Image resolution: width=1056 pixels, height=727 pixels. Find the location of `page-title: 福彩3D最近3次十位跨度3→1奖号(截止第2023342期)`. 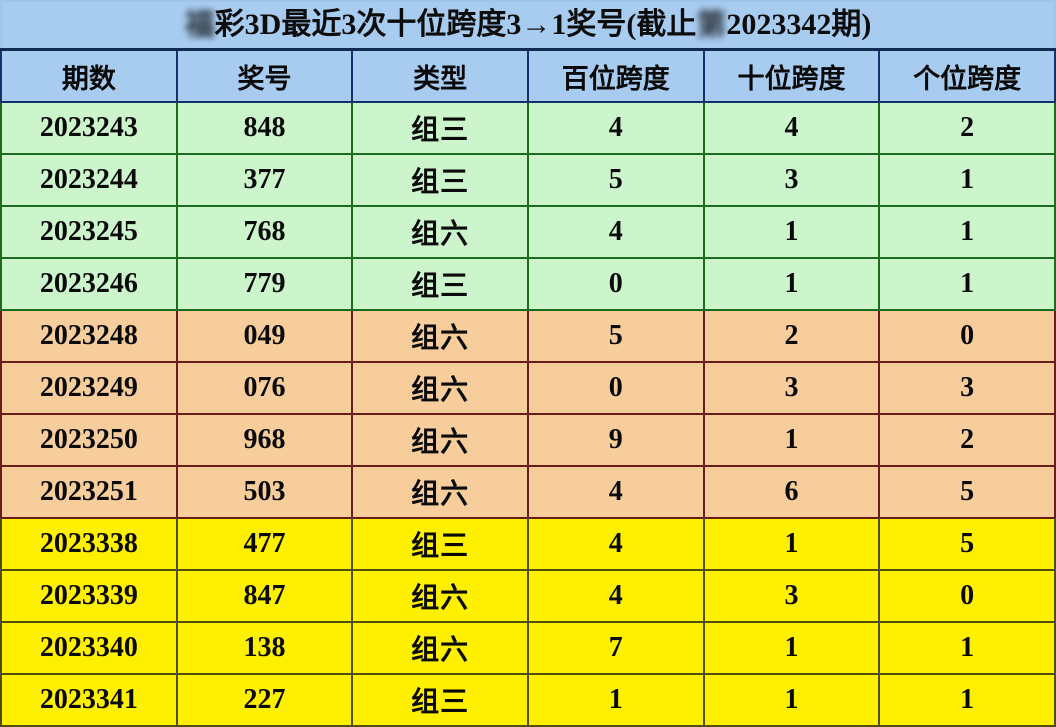

page-title: 福彩3D最近3次十位跨度3→1奖号(截止第2023342期) is located at coordinates (528, 25).